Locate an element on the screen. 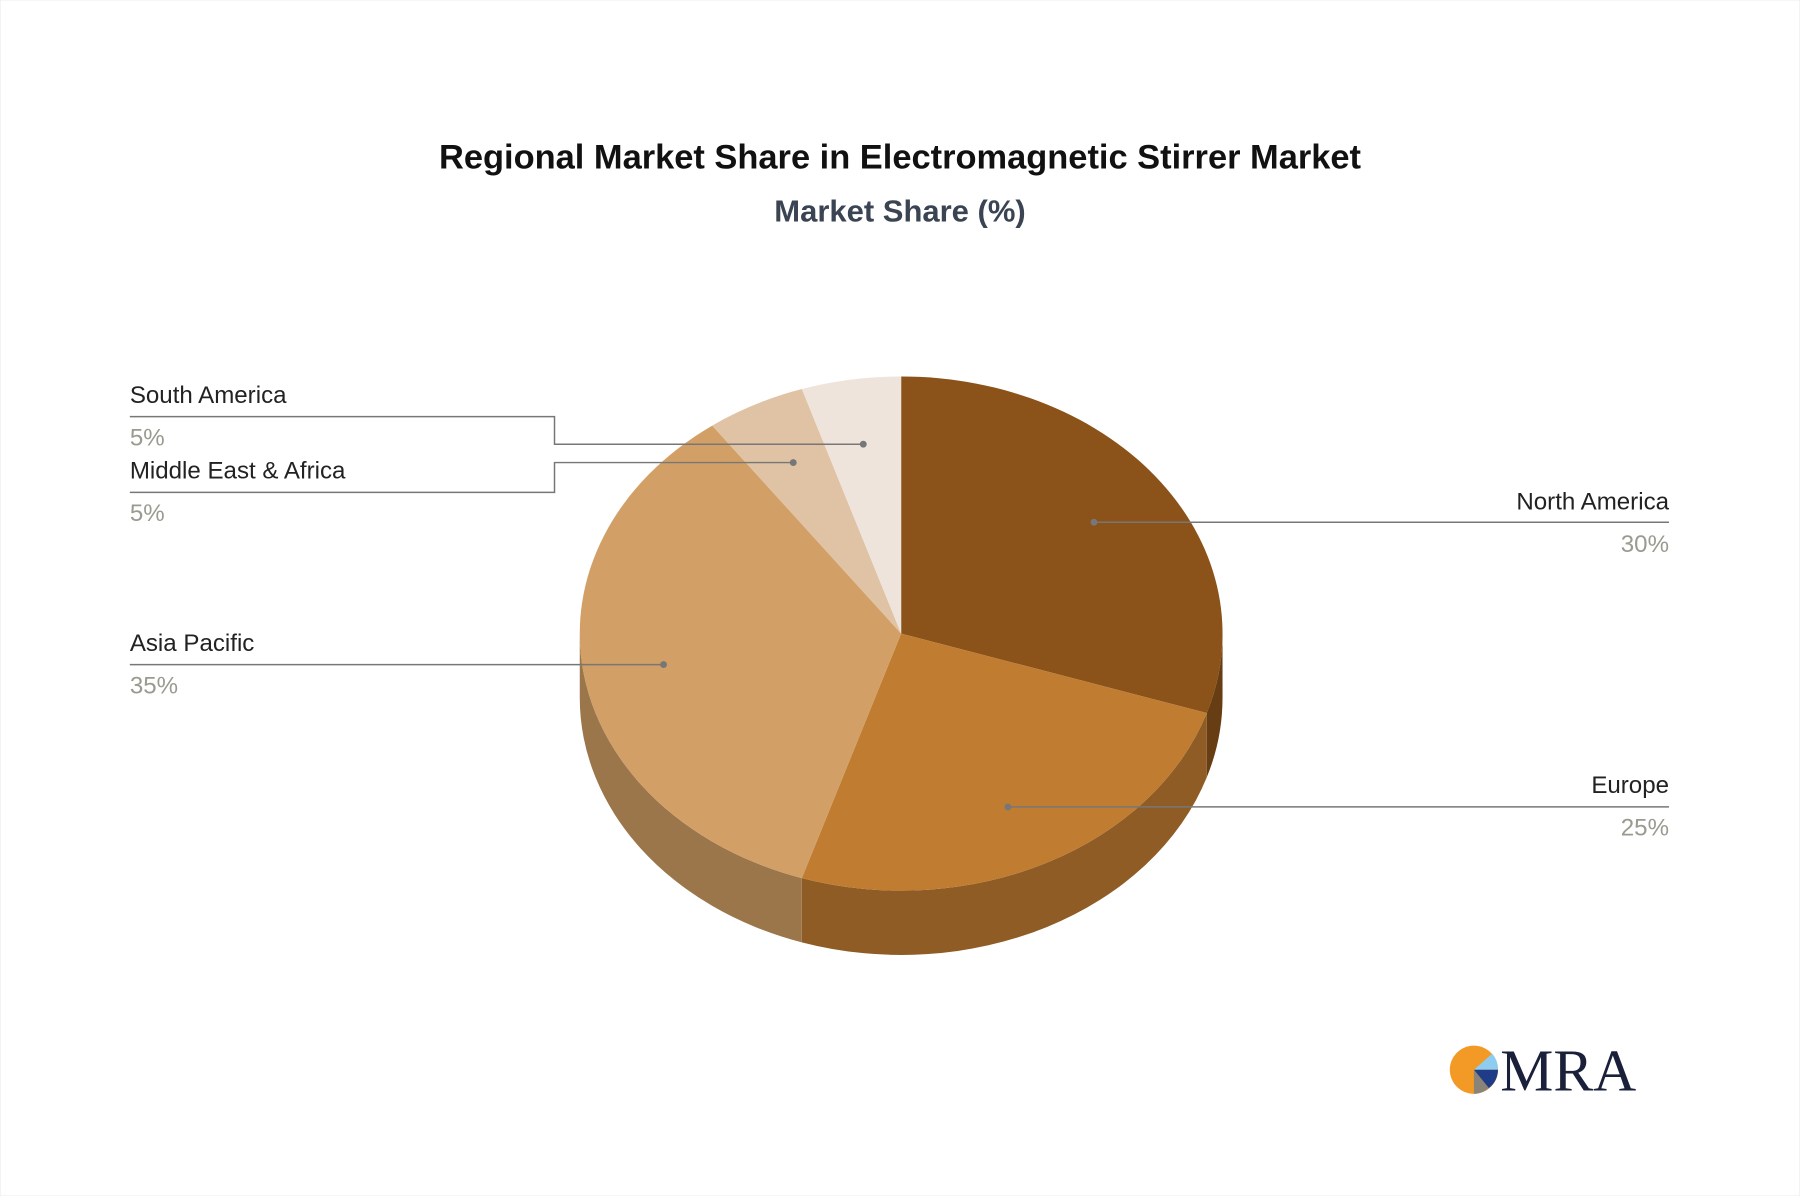 The image size is (1800, 1196). slice-side-asia-pacific is located at coordinates (690, 788).